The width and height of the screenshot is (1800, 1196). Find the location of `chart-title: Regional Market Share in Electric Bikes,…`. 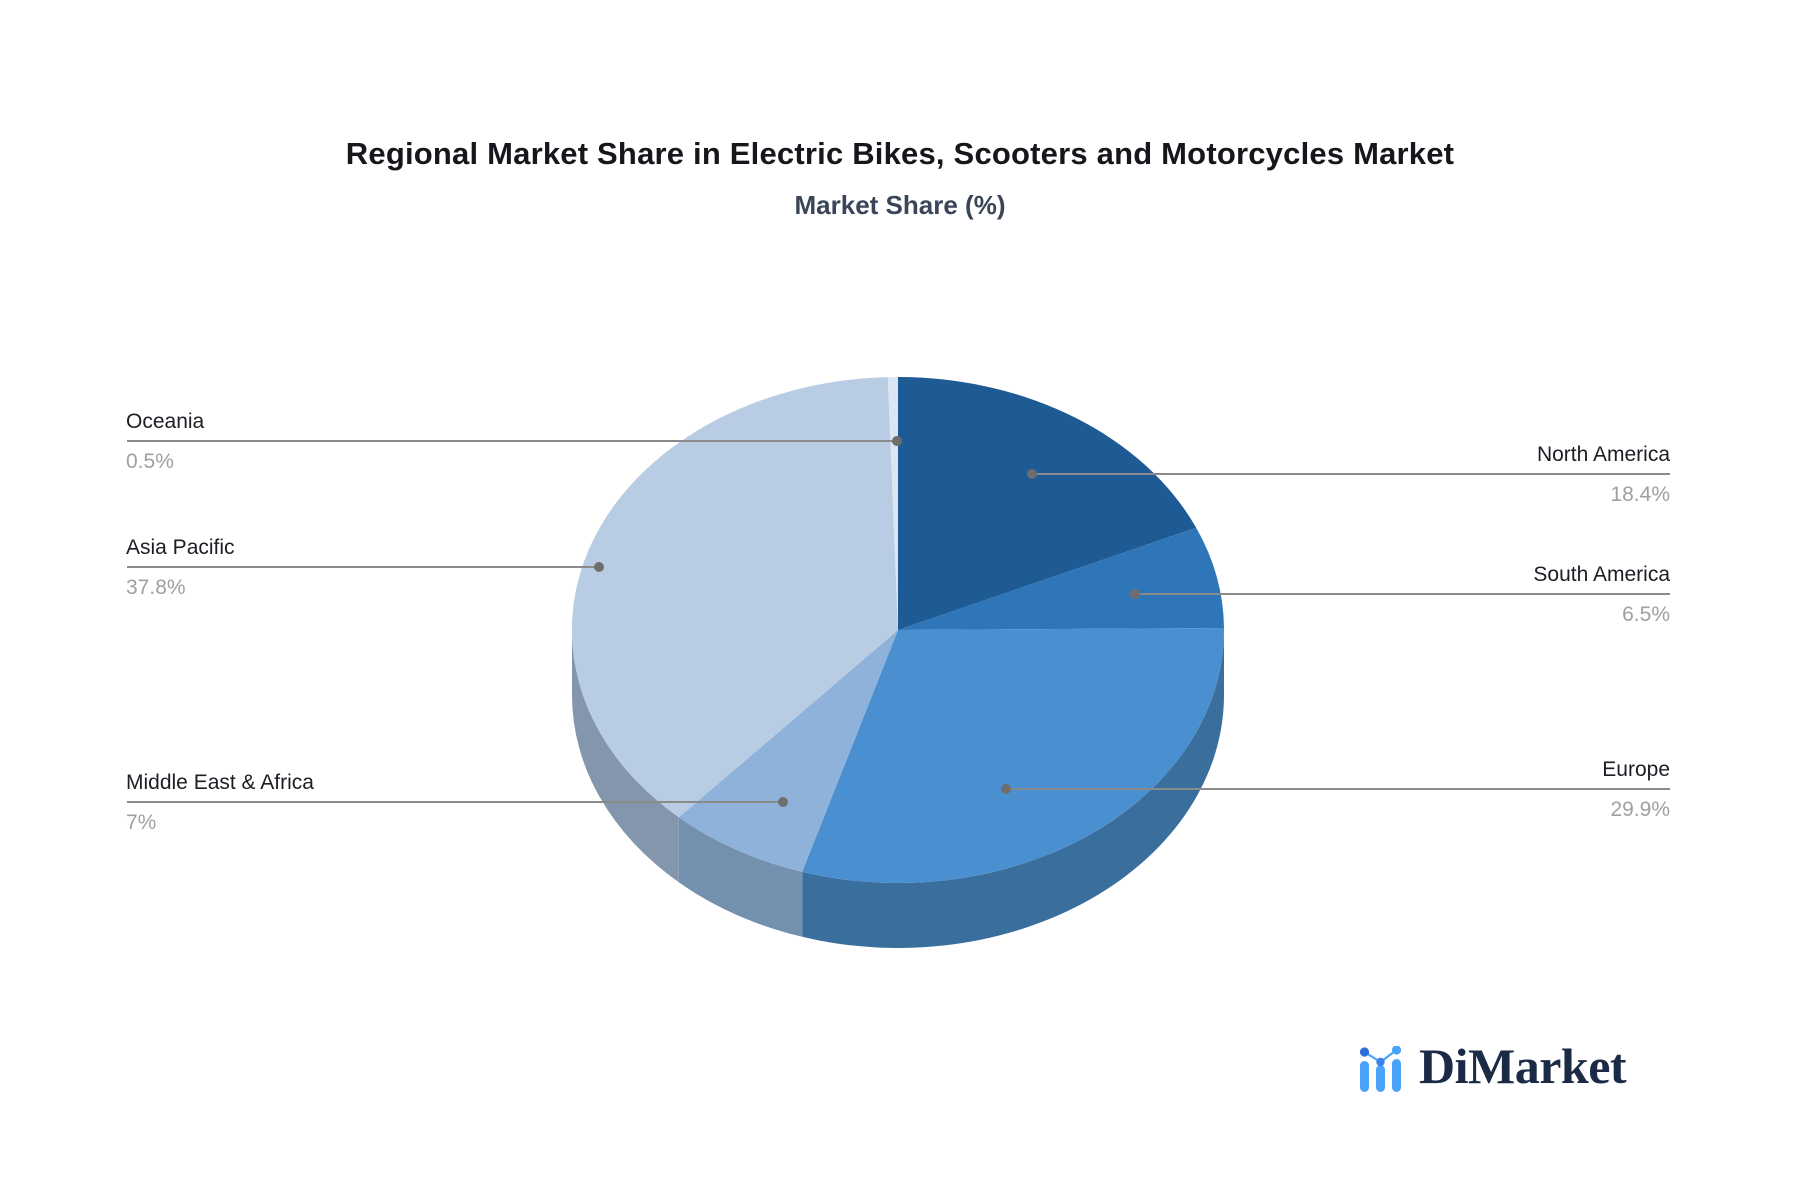

chart-title: Regional Market Share in Electric Bikes,… is located at coordinates (900, 153).